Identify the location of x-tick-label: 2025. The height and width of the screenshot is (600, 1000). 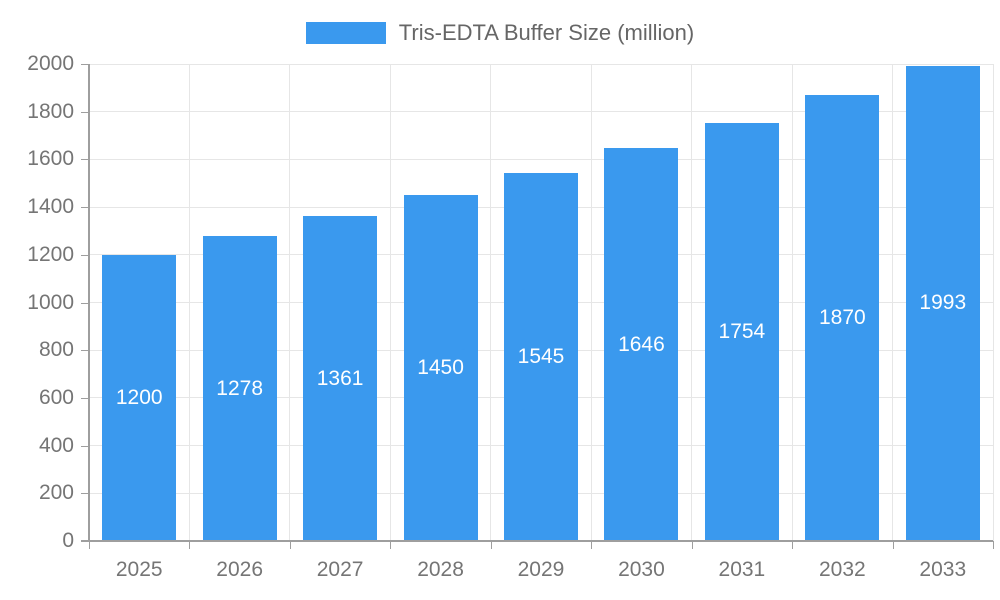
(139, 569).